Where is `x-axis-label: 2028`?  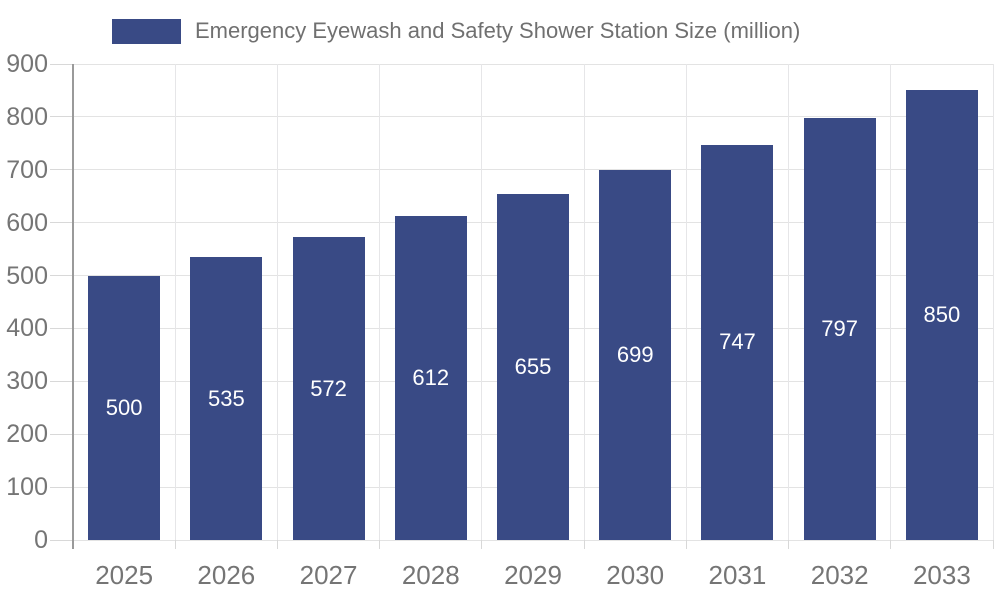
x-axis-label: 2028 is located at coordinates (430, 575).